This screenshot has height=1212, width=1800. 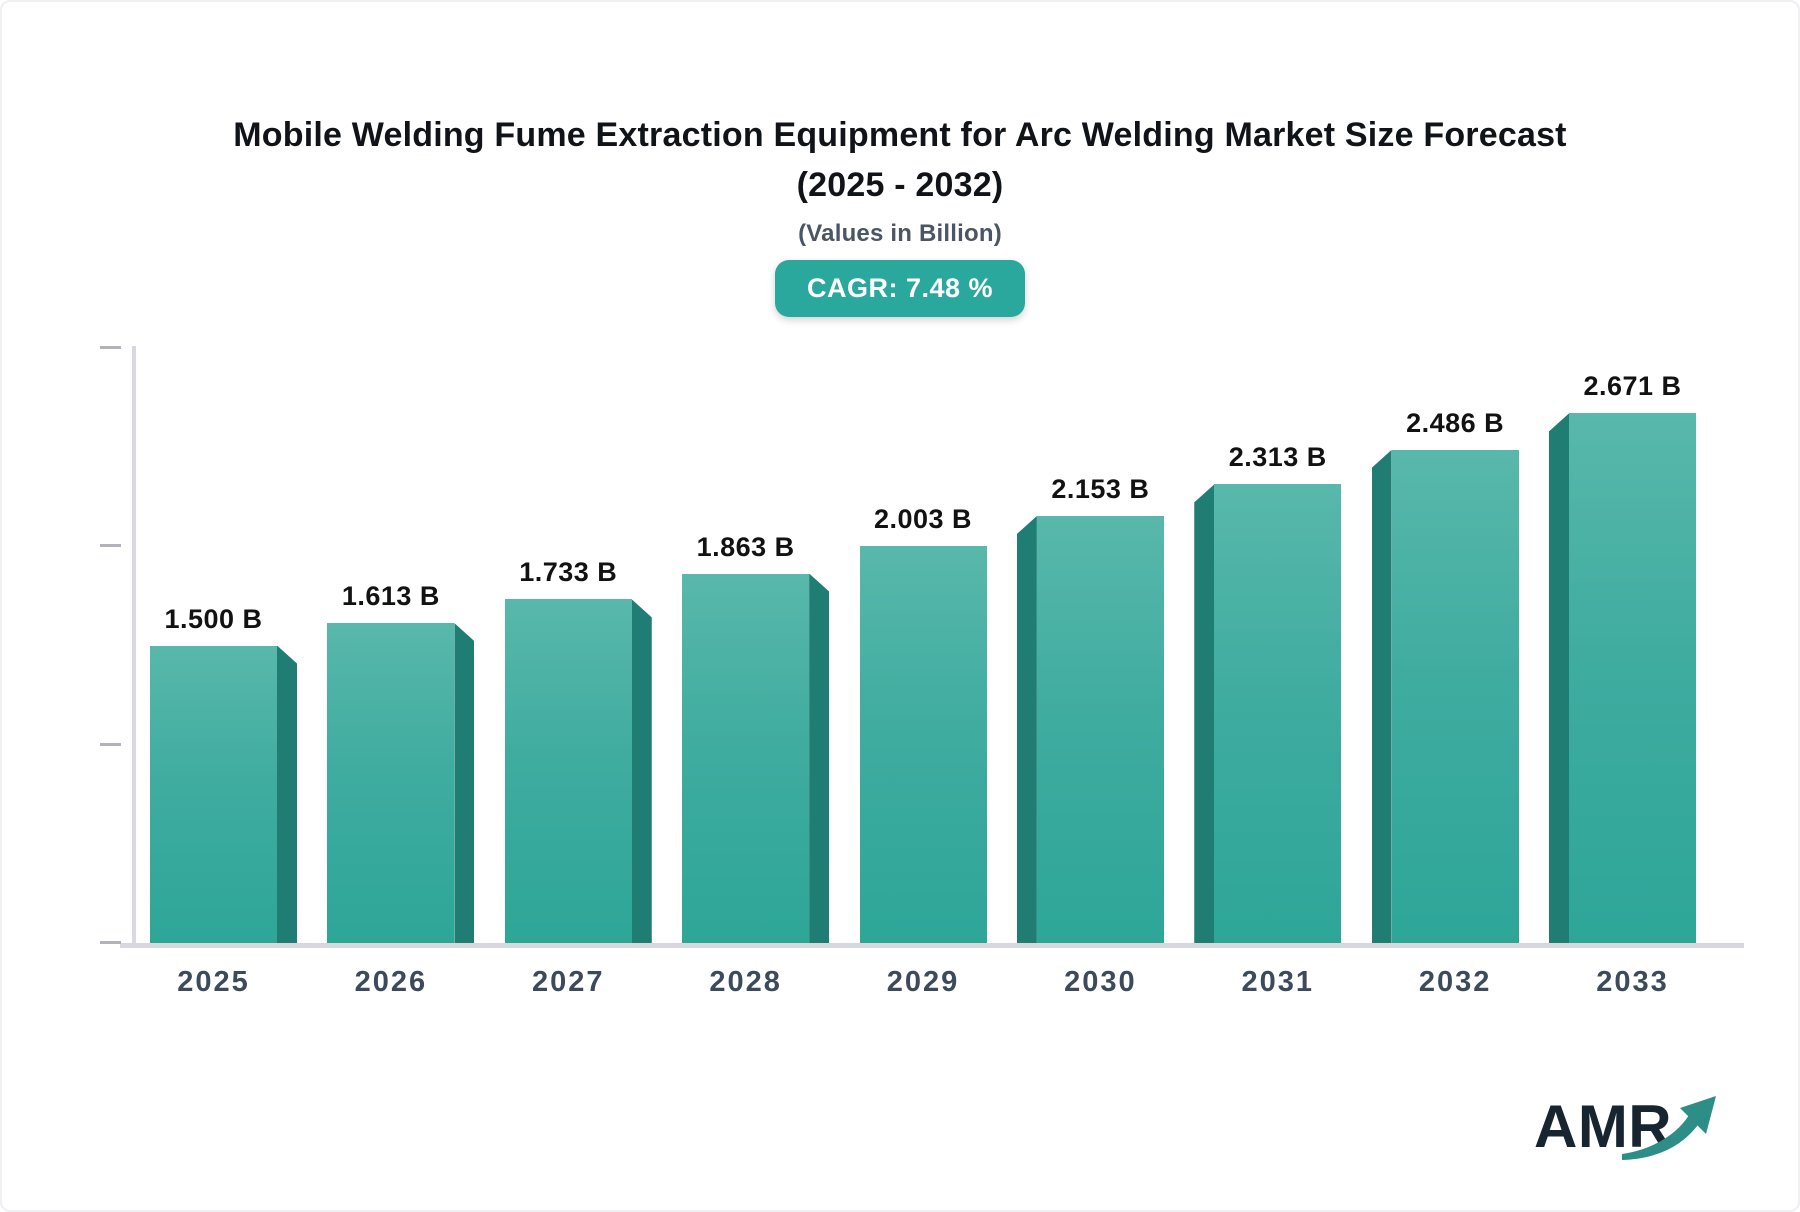 I want to click on bar-2030: 2.153 B, so click(x=1090, y=708).